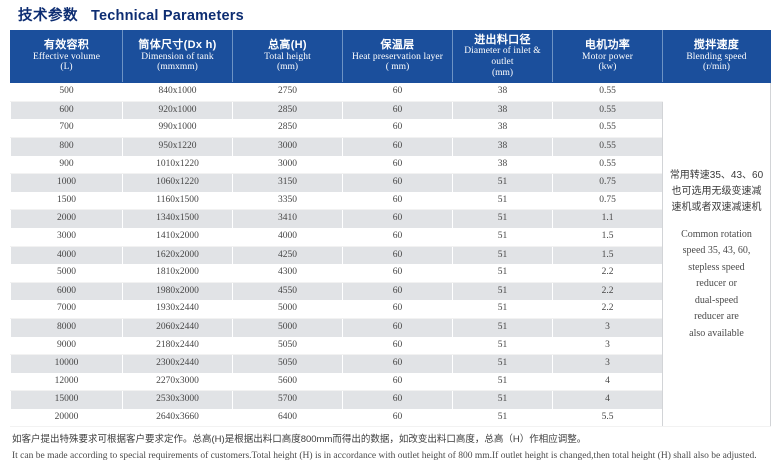  What do you see at coordinates (390, 110) in the screenshot?
I see `table-row: 600 920x1000 2850 60 38 0.55` at bounding box center [390, 110].